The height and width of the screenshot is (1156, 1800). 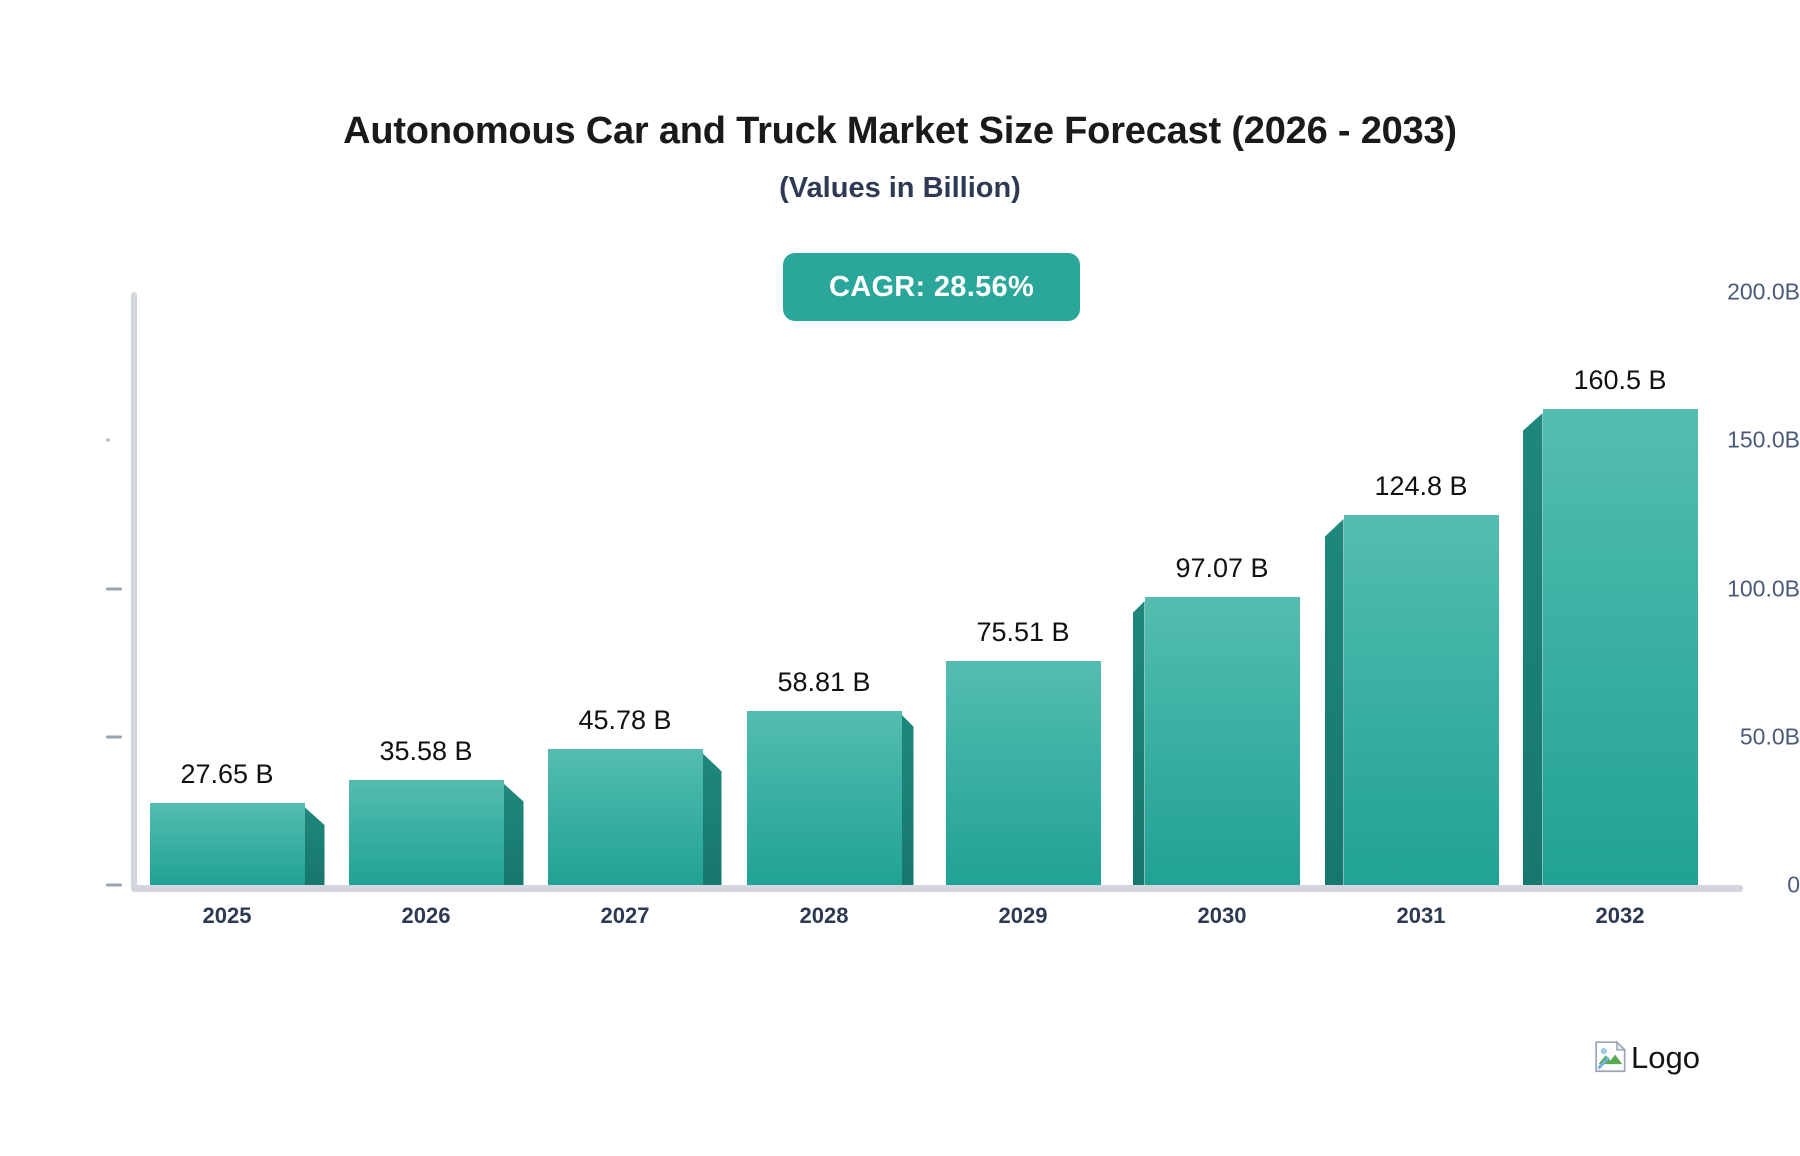 I want to click on cagr-badge: CAGR: 28.56%, so click(x=931, y=287).